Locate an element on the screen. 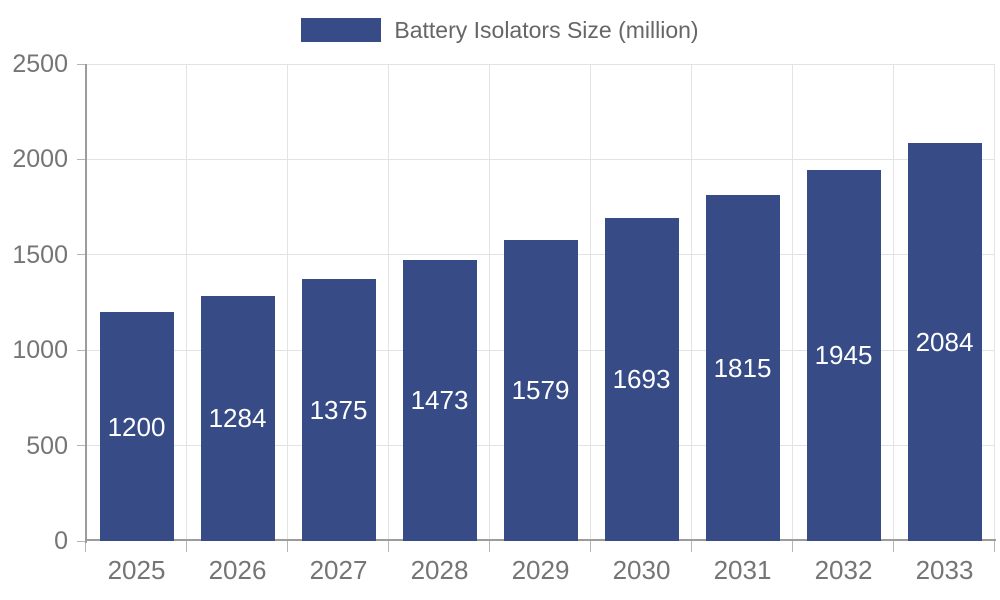  x-axis-label: 2027 is located at coordinates (338, 570).